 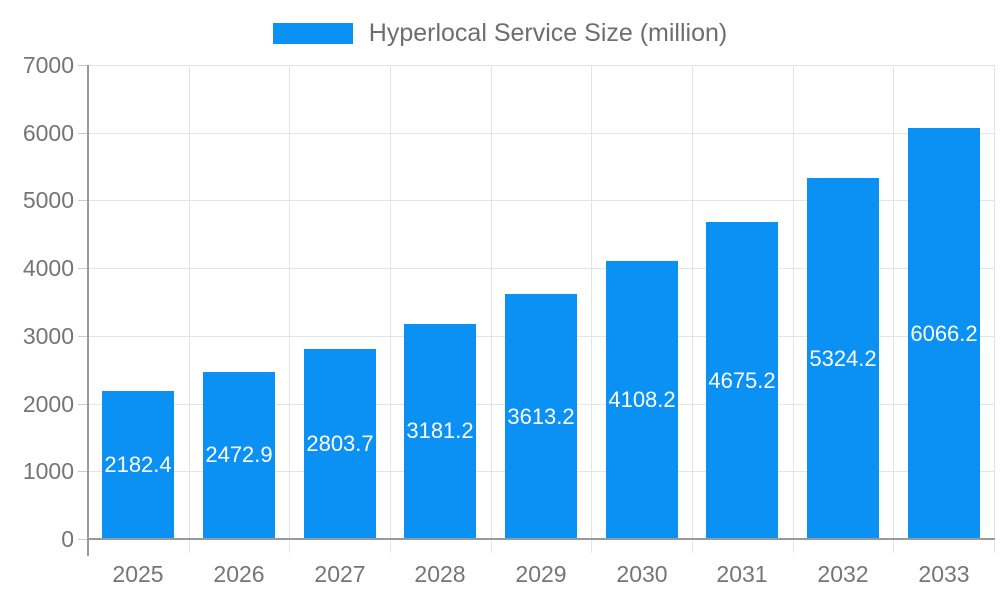 I want to click on bar-value-label: 2182.4, so click(x=138, y=464).